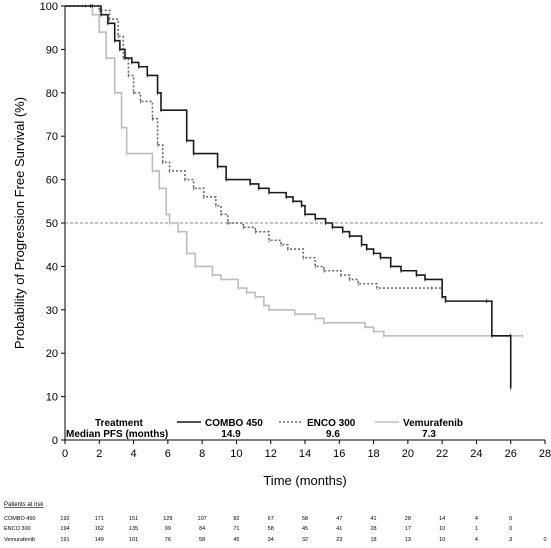  Describe the element at coordinates (117, 434) in the screenshot. I see `legend-median-label: Median PFS (months)` at that location.